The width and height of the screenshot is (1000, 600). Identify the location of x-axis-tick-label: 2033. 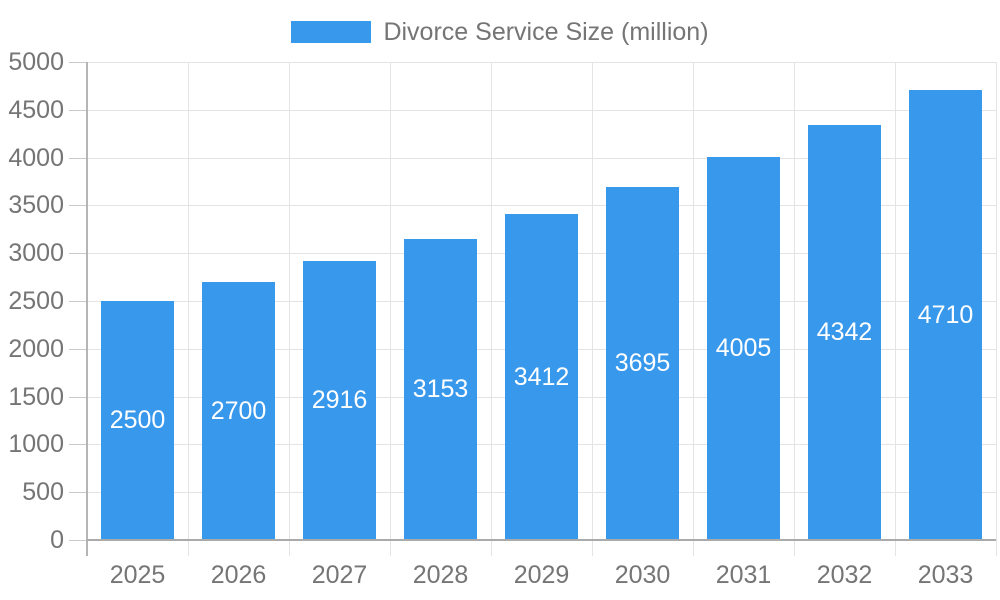
(945, 575).